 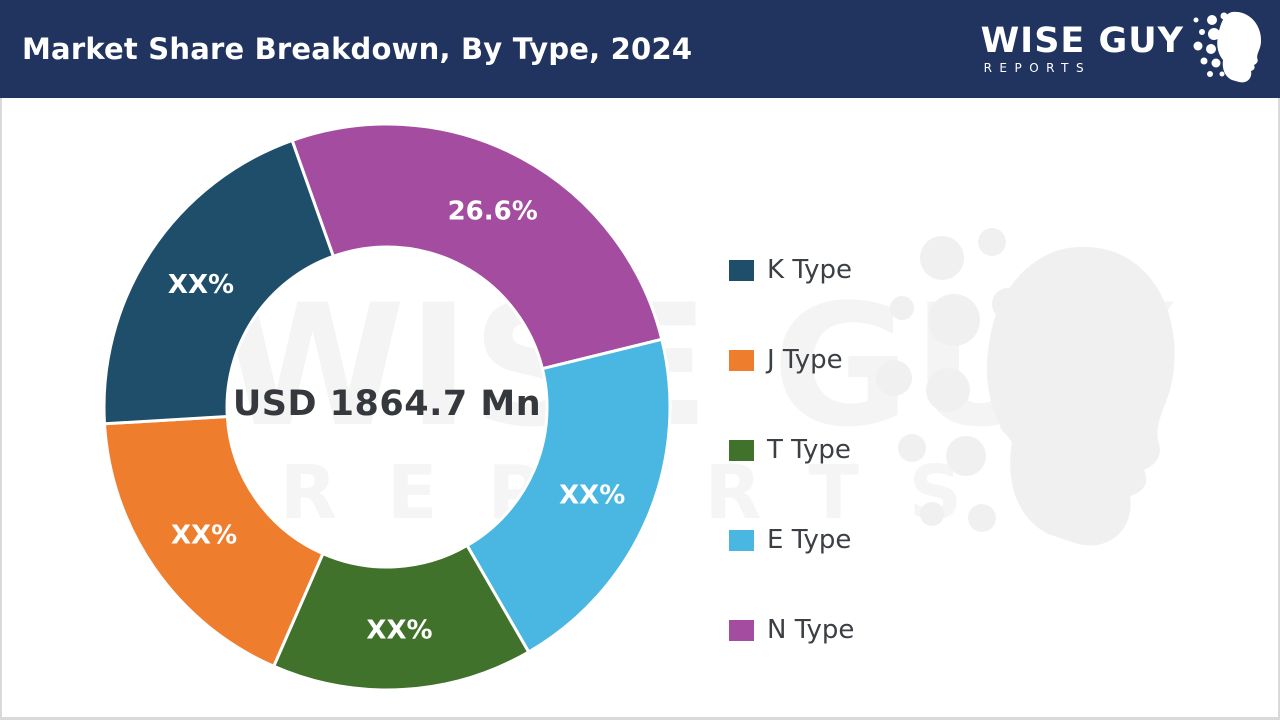 I want to click on legend-swatch-j-type, so click(x=741, y=360).